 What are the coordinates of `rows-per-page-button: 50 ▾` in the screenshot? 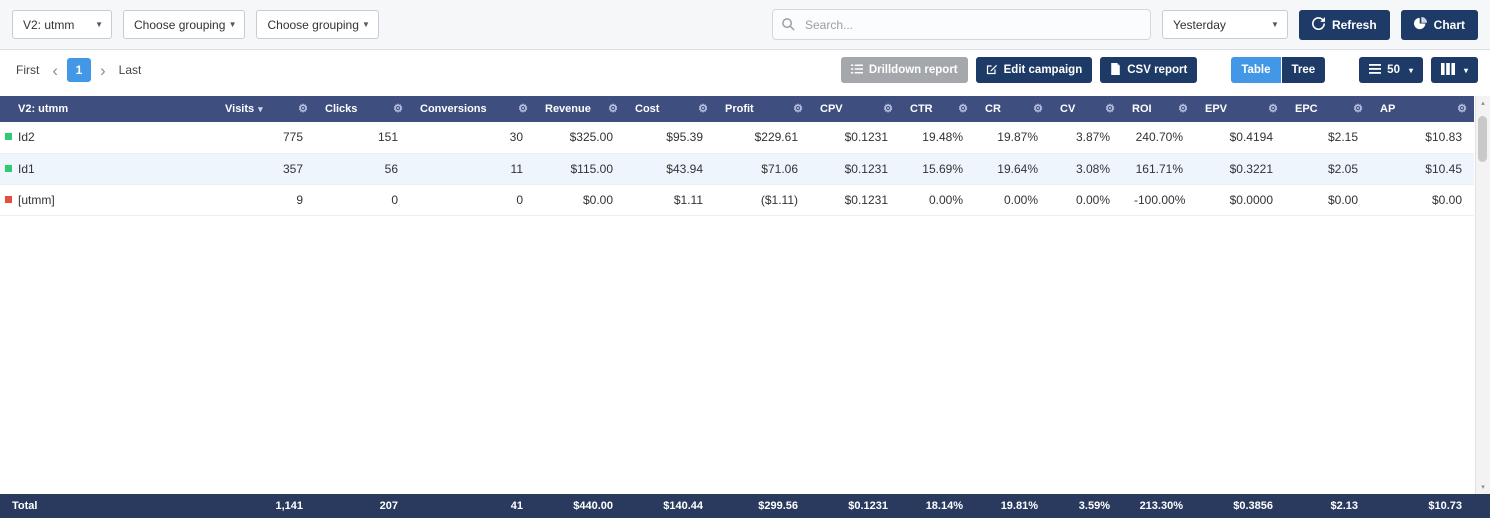 It's located at (1391, 70).